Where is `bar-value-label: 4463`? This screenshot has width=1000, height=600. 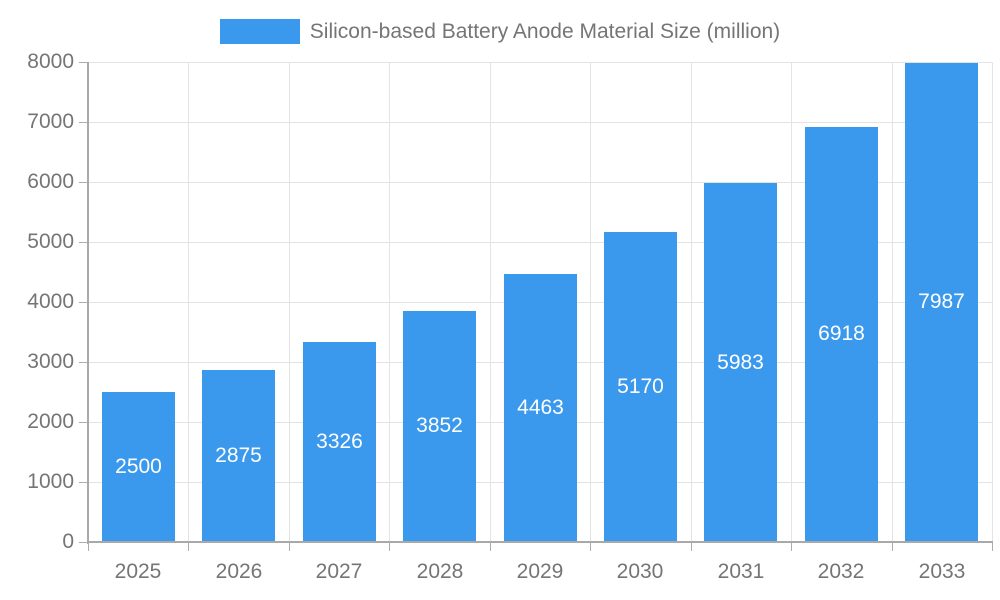
bar-value-label: 4463 is located at coordinates (540, 407).